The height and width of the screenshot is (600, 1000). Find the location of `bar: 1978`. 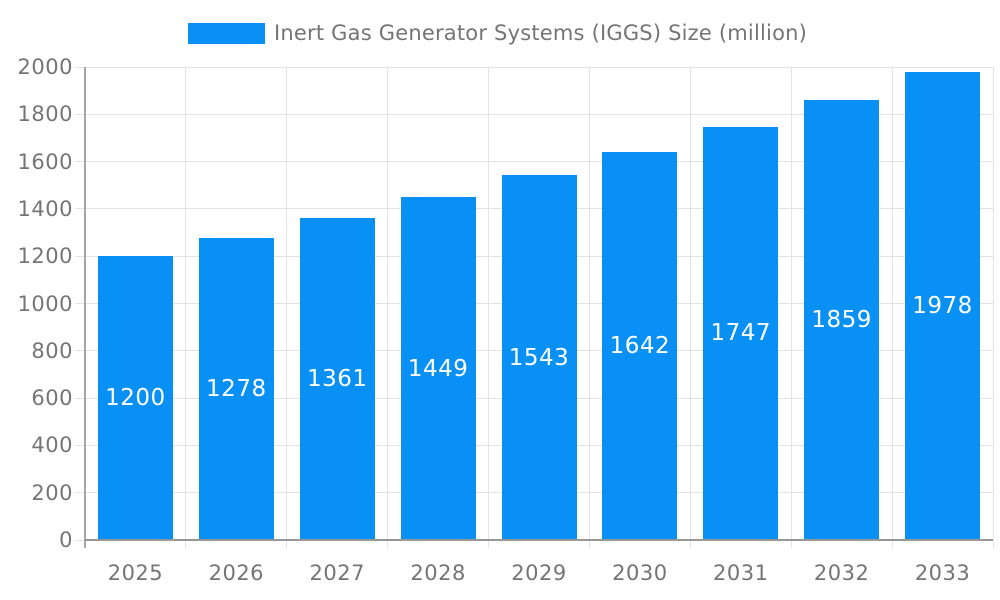

bar: 1978 is located at coordinates (943, 306).